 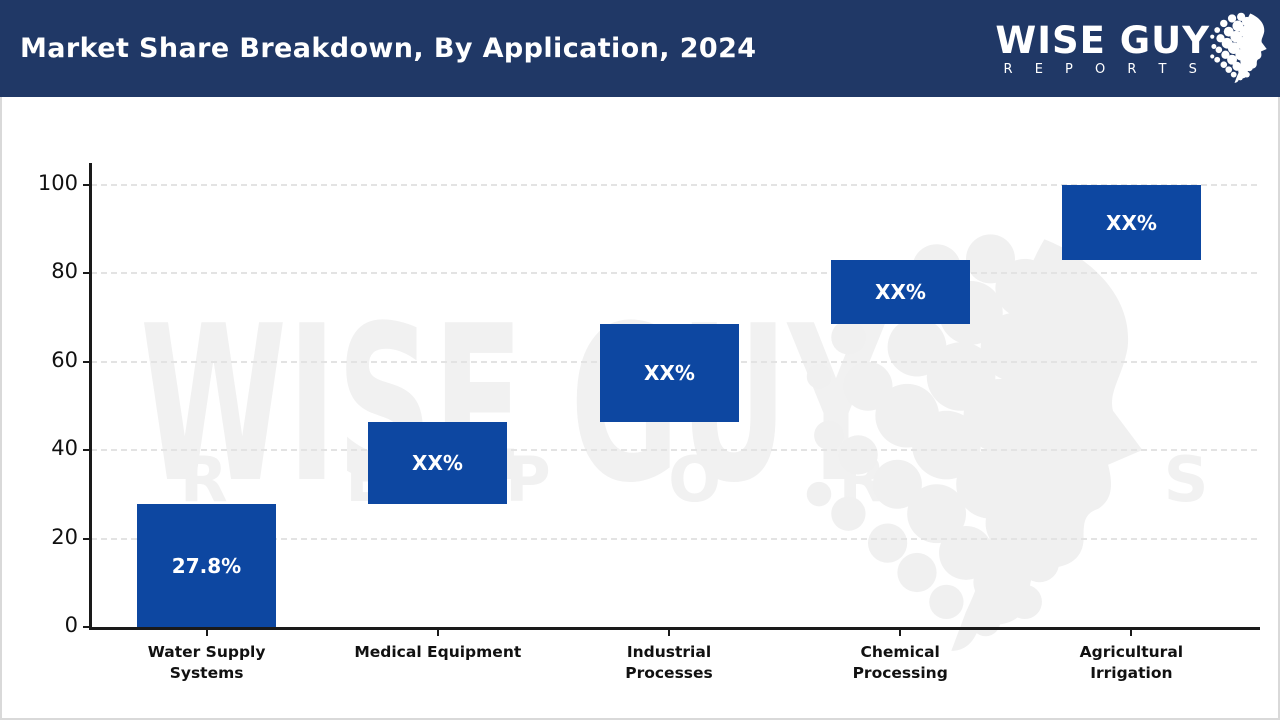 I want to click on x-axis-line, so click(x=674, y=628).